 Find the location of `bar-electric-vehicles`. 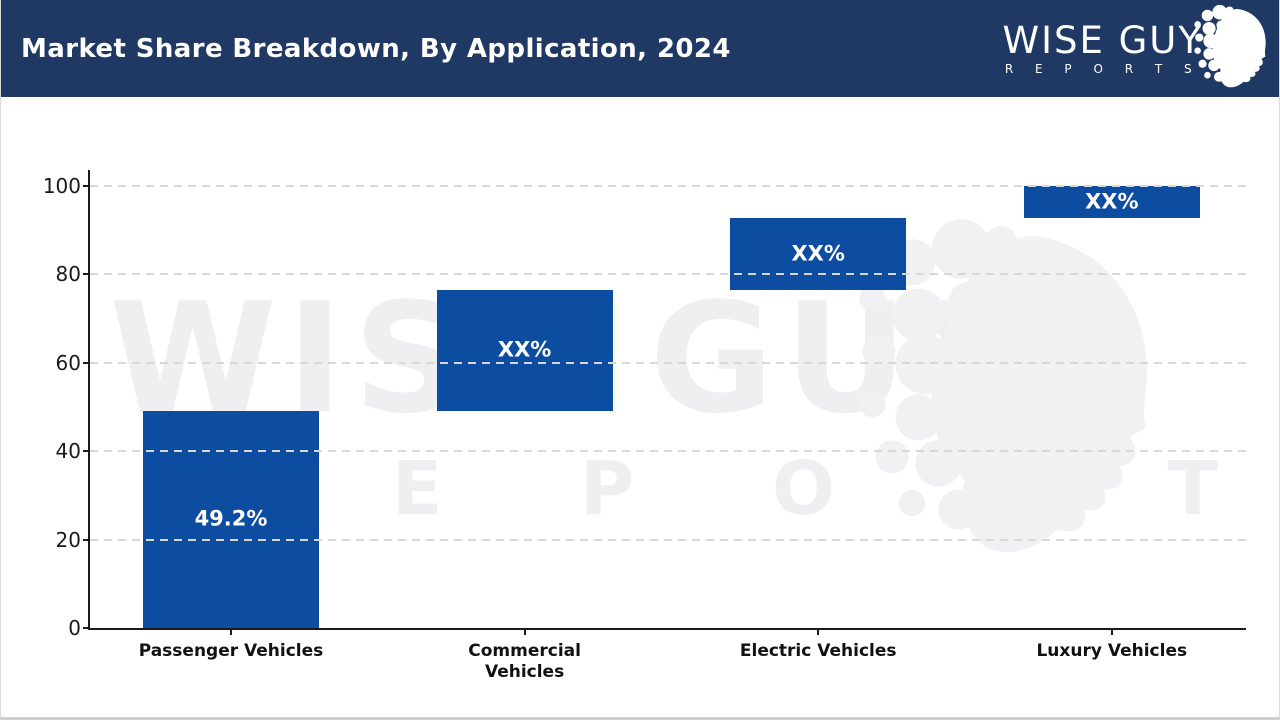

bar-electric-vehicles is located at coordinates (818, 253).